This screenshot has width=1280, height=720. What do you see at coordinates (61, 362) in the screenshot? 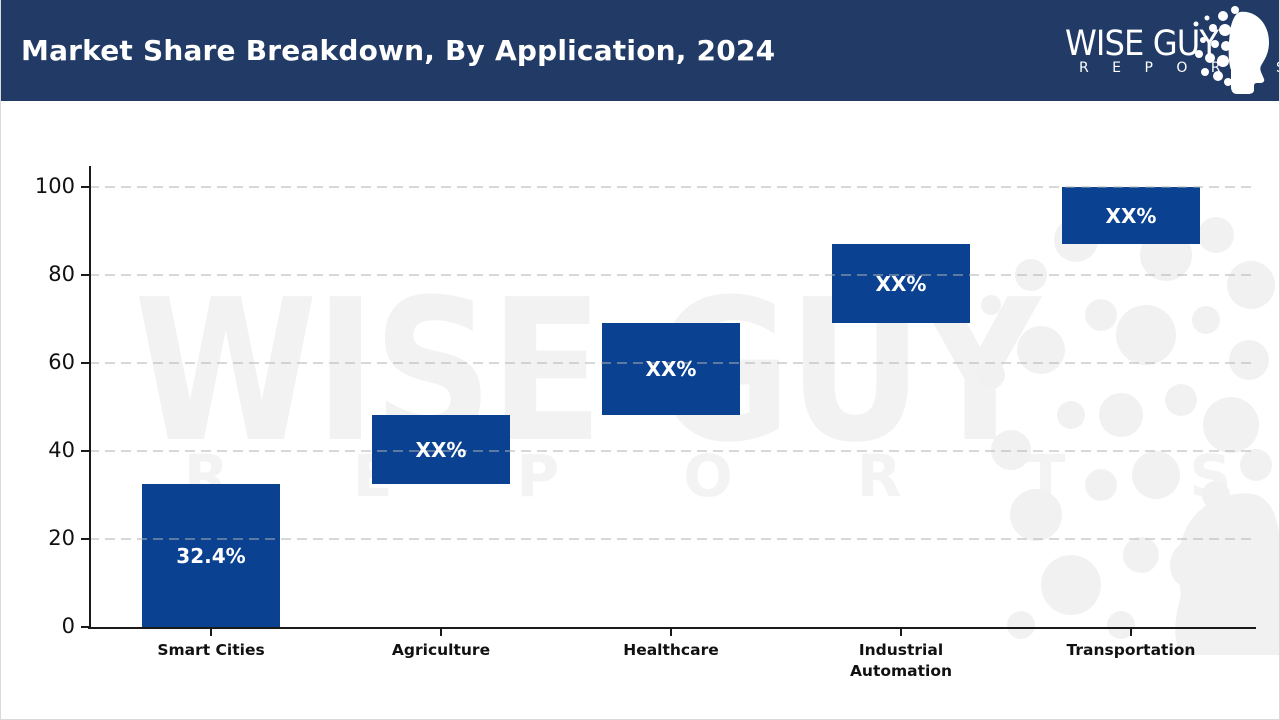
I see `y-tick-label: 60` at bounding box center [61, 362].